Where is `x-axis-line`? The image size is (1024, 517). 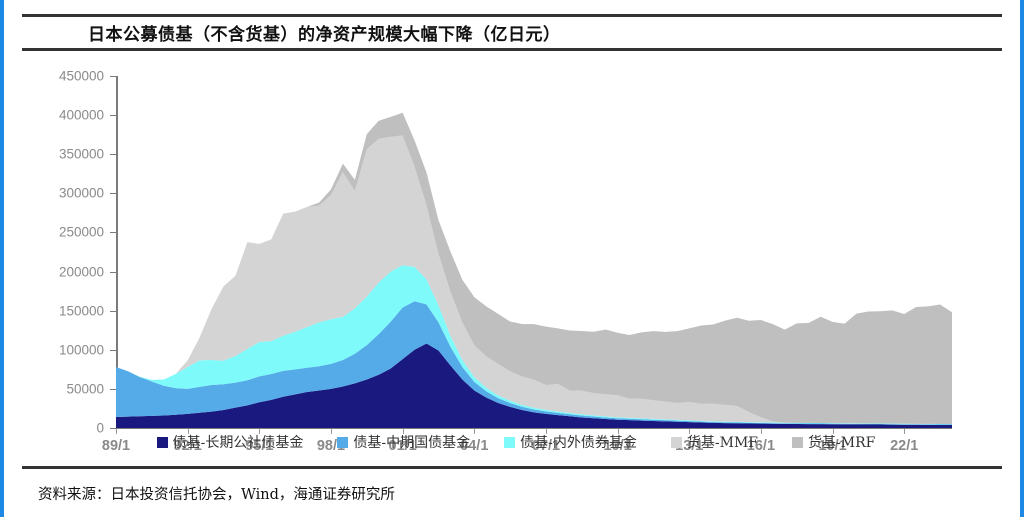
x-axis-line is located at coordinates (534, 428).